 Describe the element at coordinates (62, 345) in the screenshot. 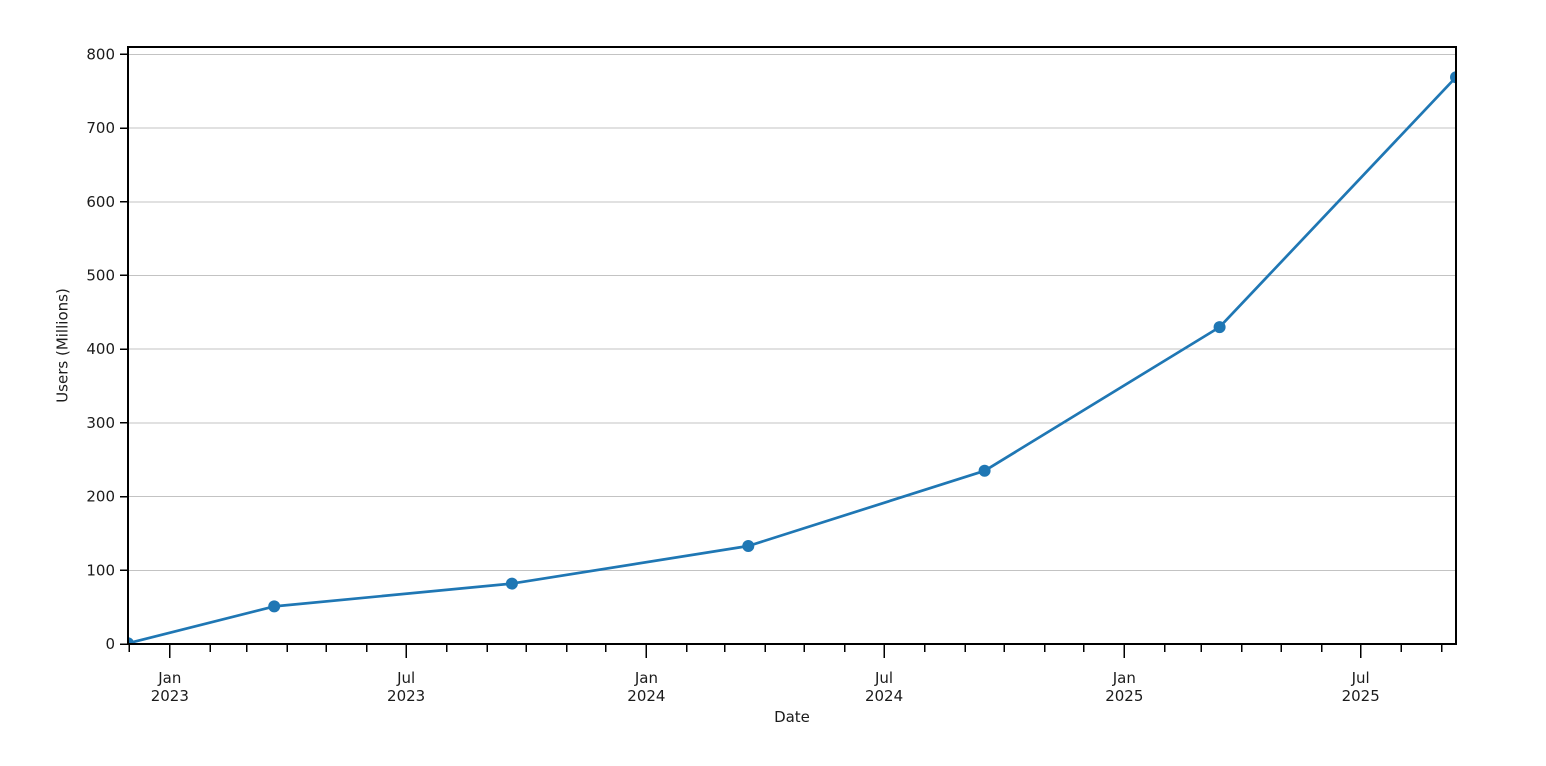

I see `y-axis-label: Users (Millions)` at that location.